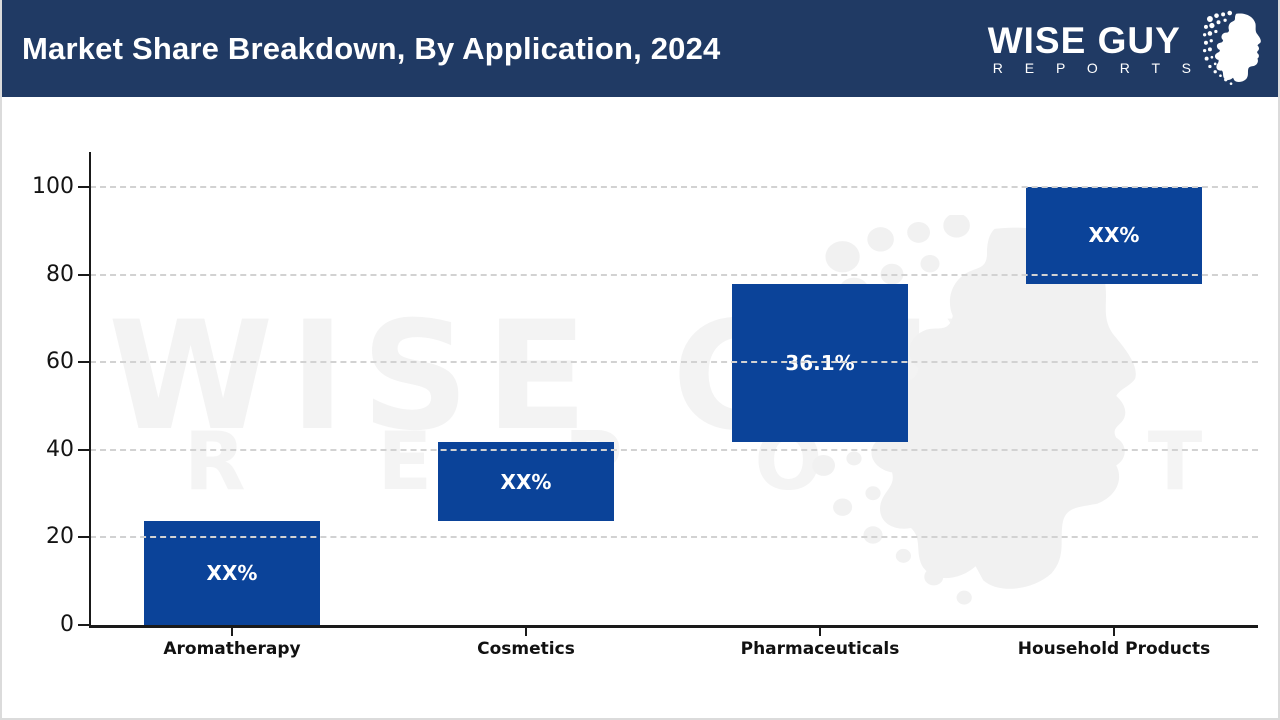 This screenshot has height=720, width=1280. Describe the element at coordinates (60, 362) in the screenshot. I see `y-tick-label-60: 60` at that location.